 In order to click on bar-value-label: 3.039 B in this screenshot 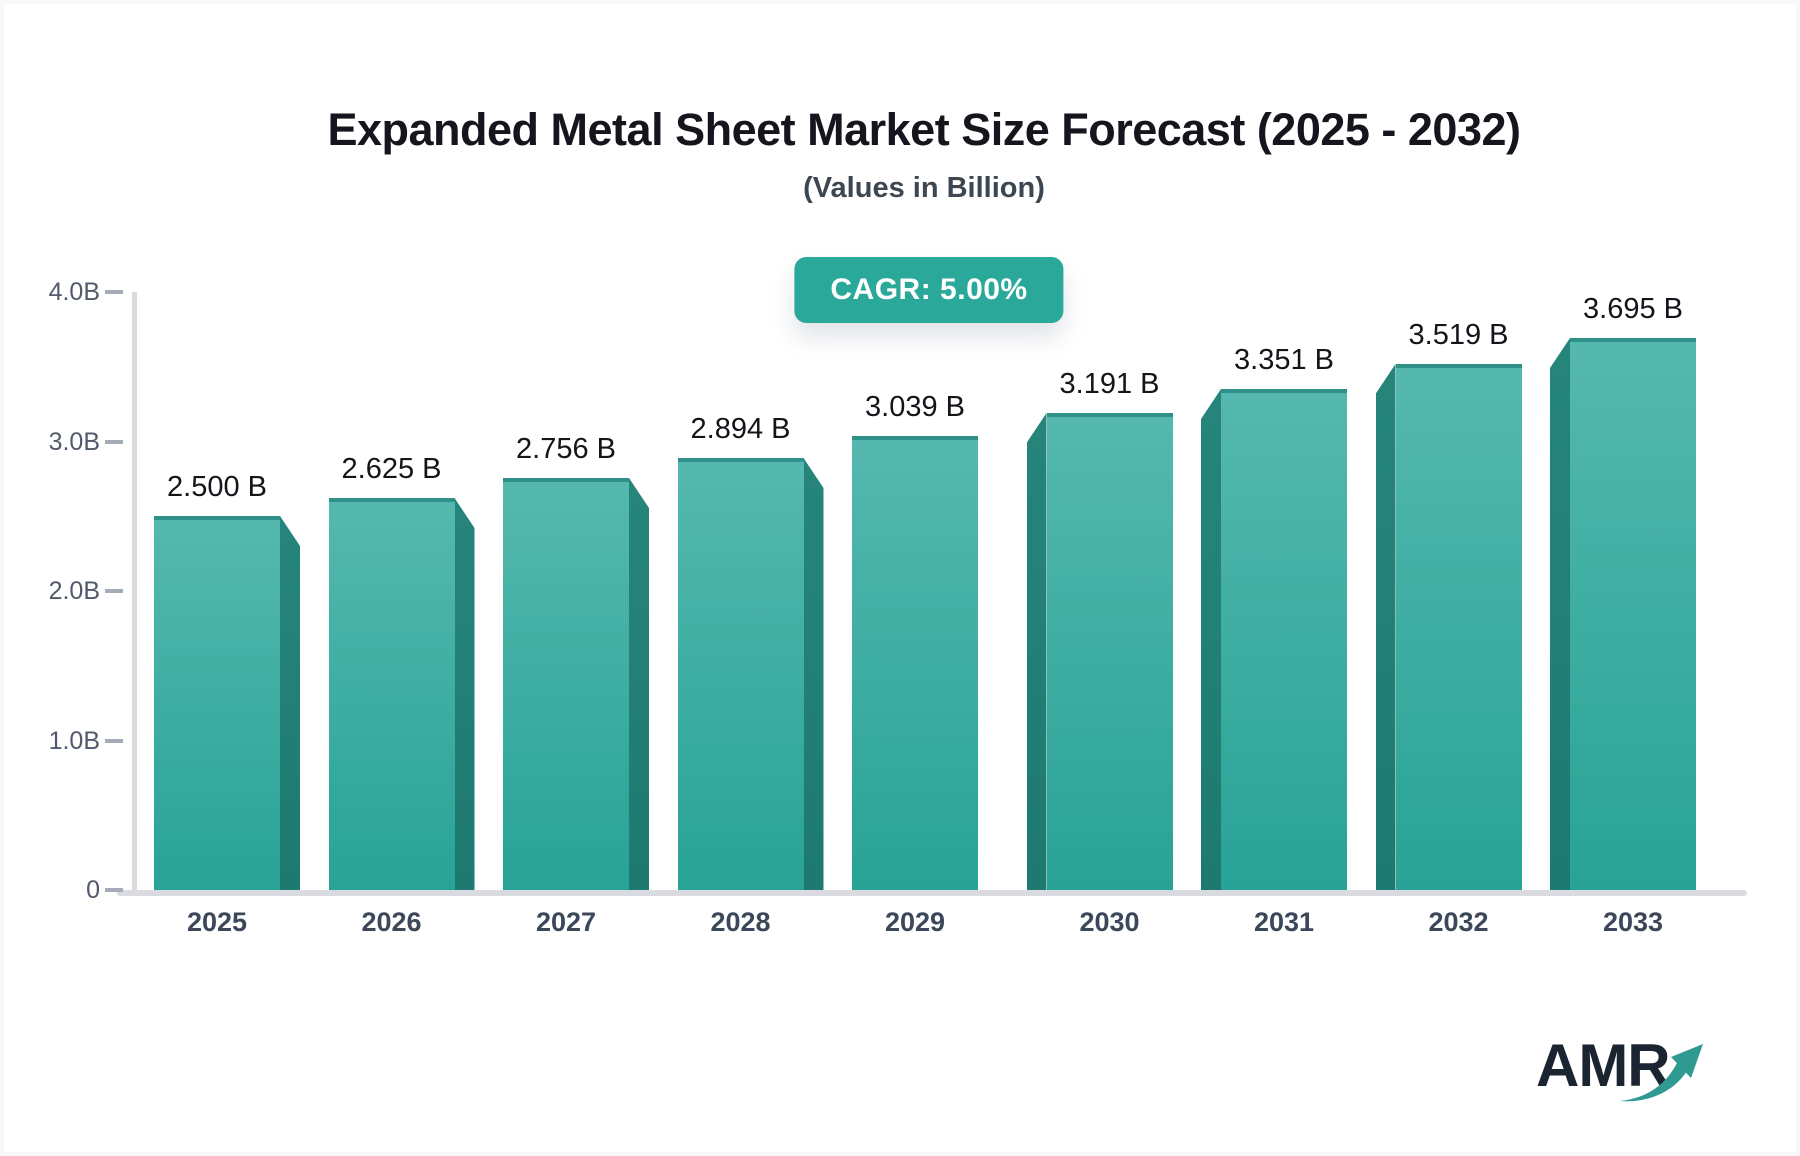, I will do `click(915, 407)`.